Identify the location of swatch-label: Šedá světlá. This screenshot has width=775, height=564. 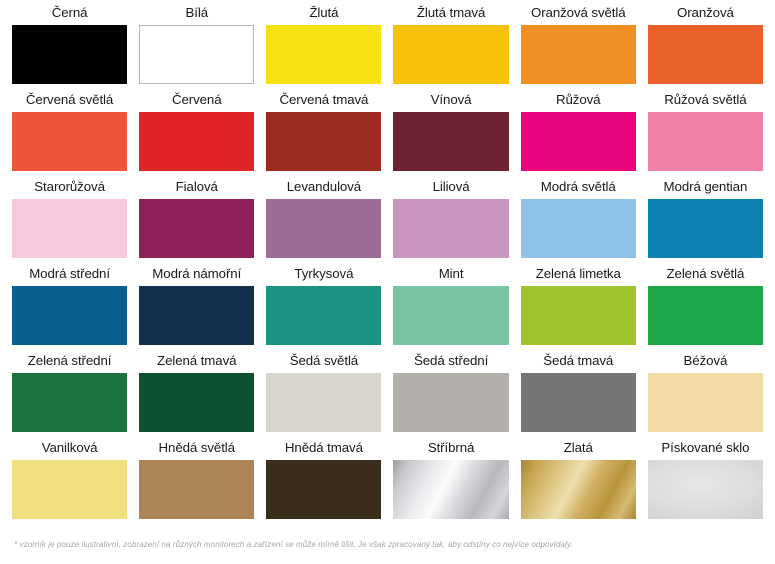
(324, 361).